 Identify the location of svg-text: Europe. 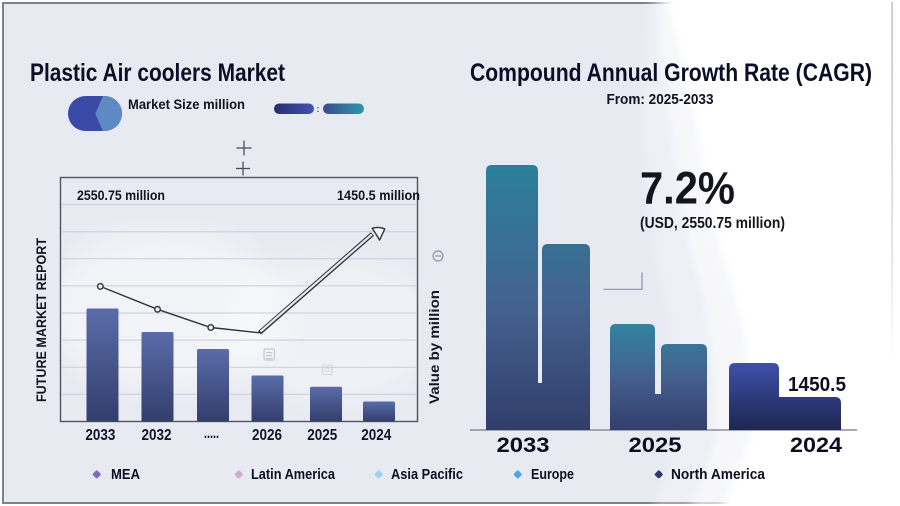
(552, 475).